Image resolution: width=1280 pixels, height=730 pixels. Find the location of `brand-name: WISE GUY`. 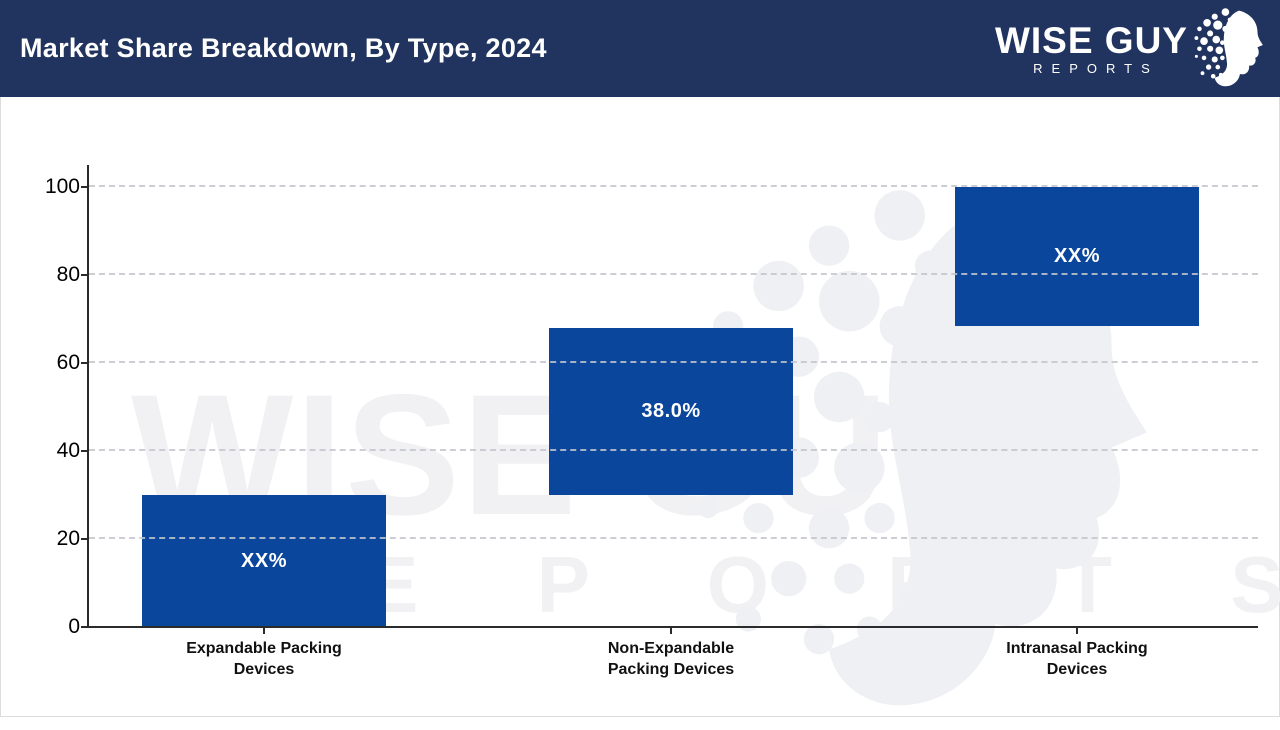

brand-name: WISE GUY is located at coordinates (1091, 40).